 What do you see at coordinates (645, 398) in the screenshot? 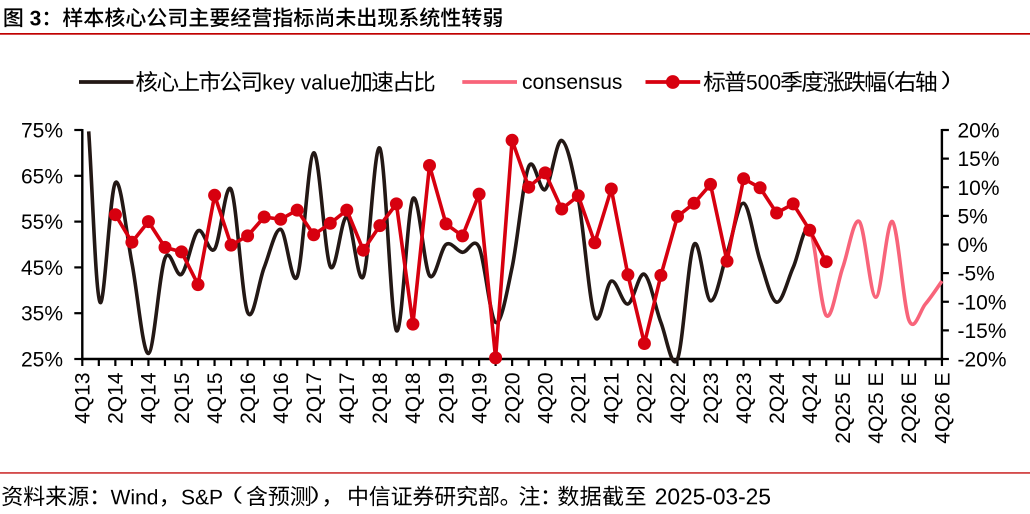
I see `svg-text: 2Q22` at bounding box center [645, 398].